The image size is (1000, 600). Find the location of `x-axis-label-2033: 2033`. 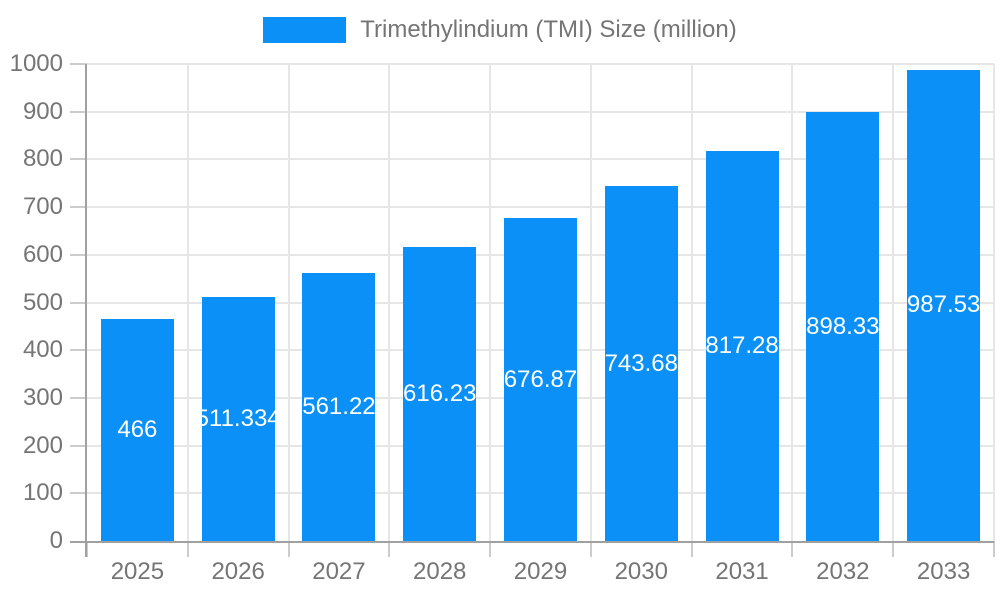

x-axis-label-2033: 2033 is located at coordinates (943, 571).